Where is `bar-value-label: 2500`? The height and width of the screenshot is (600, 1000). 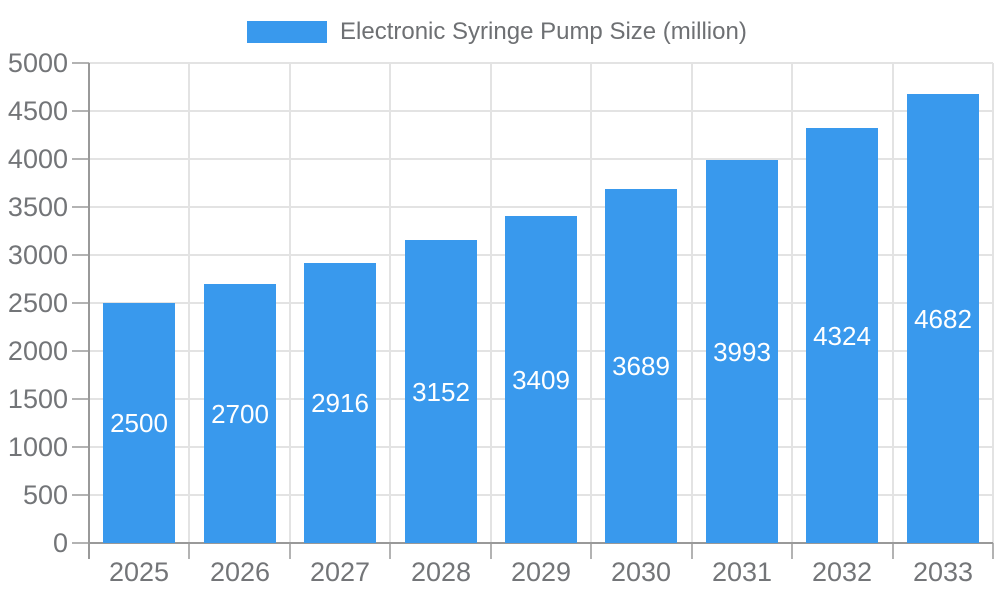
bar-value-label: 2500 is located at coordinates (139, 423).